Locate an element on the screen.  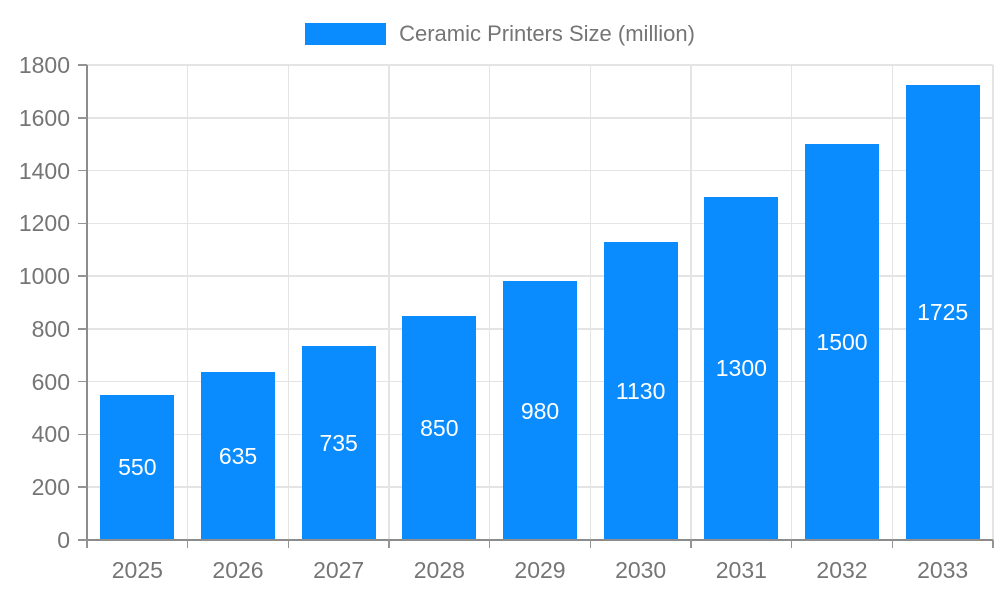
bar-value-label: 635 is located at coordinates (238, 456).